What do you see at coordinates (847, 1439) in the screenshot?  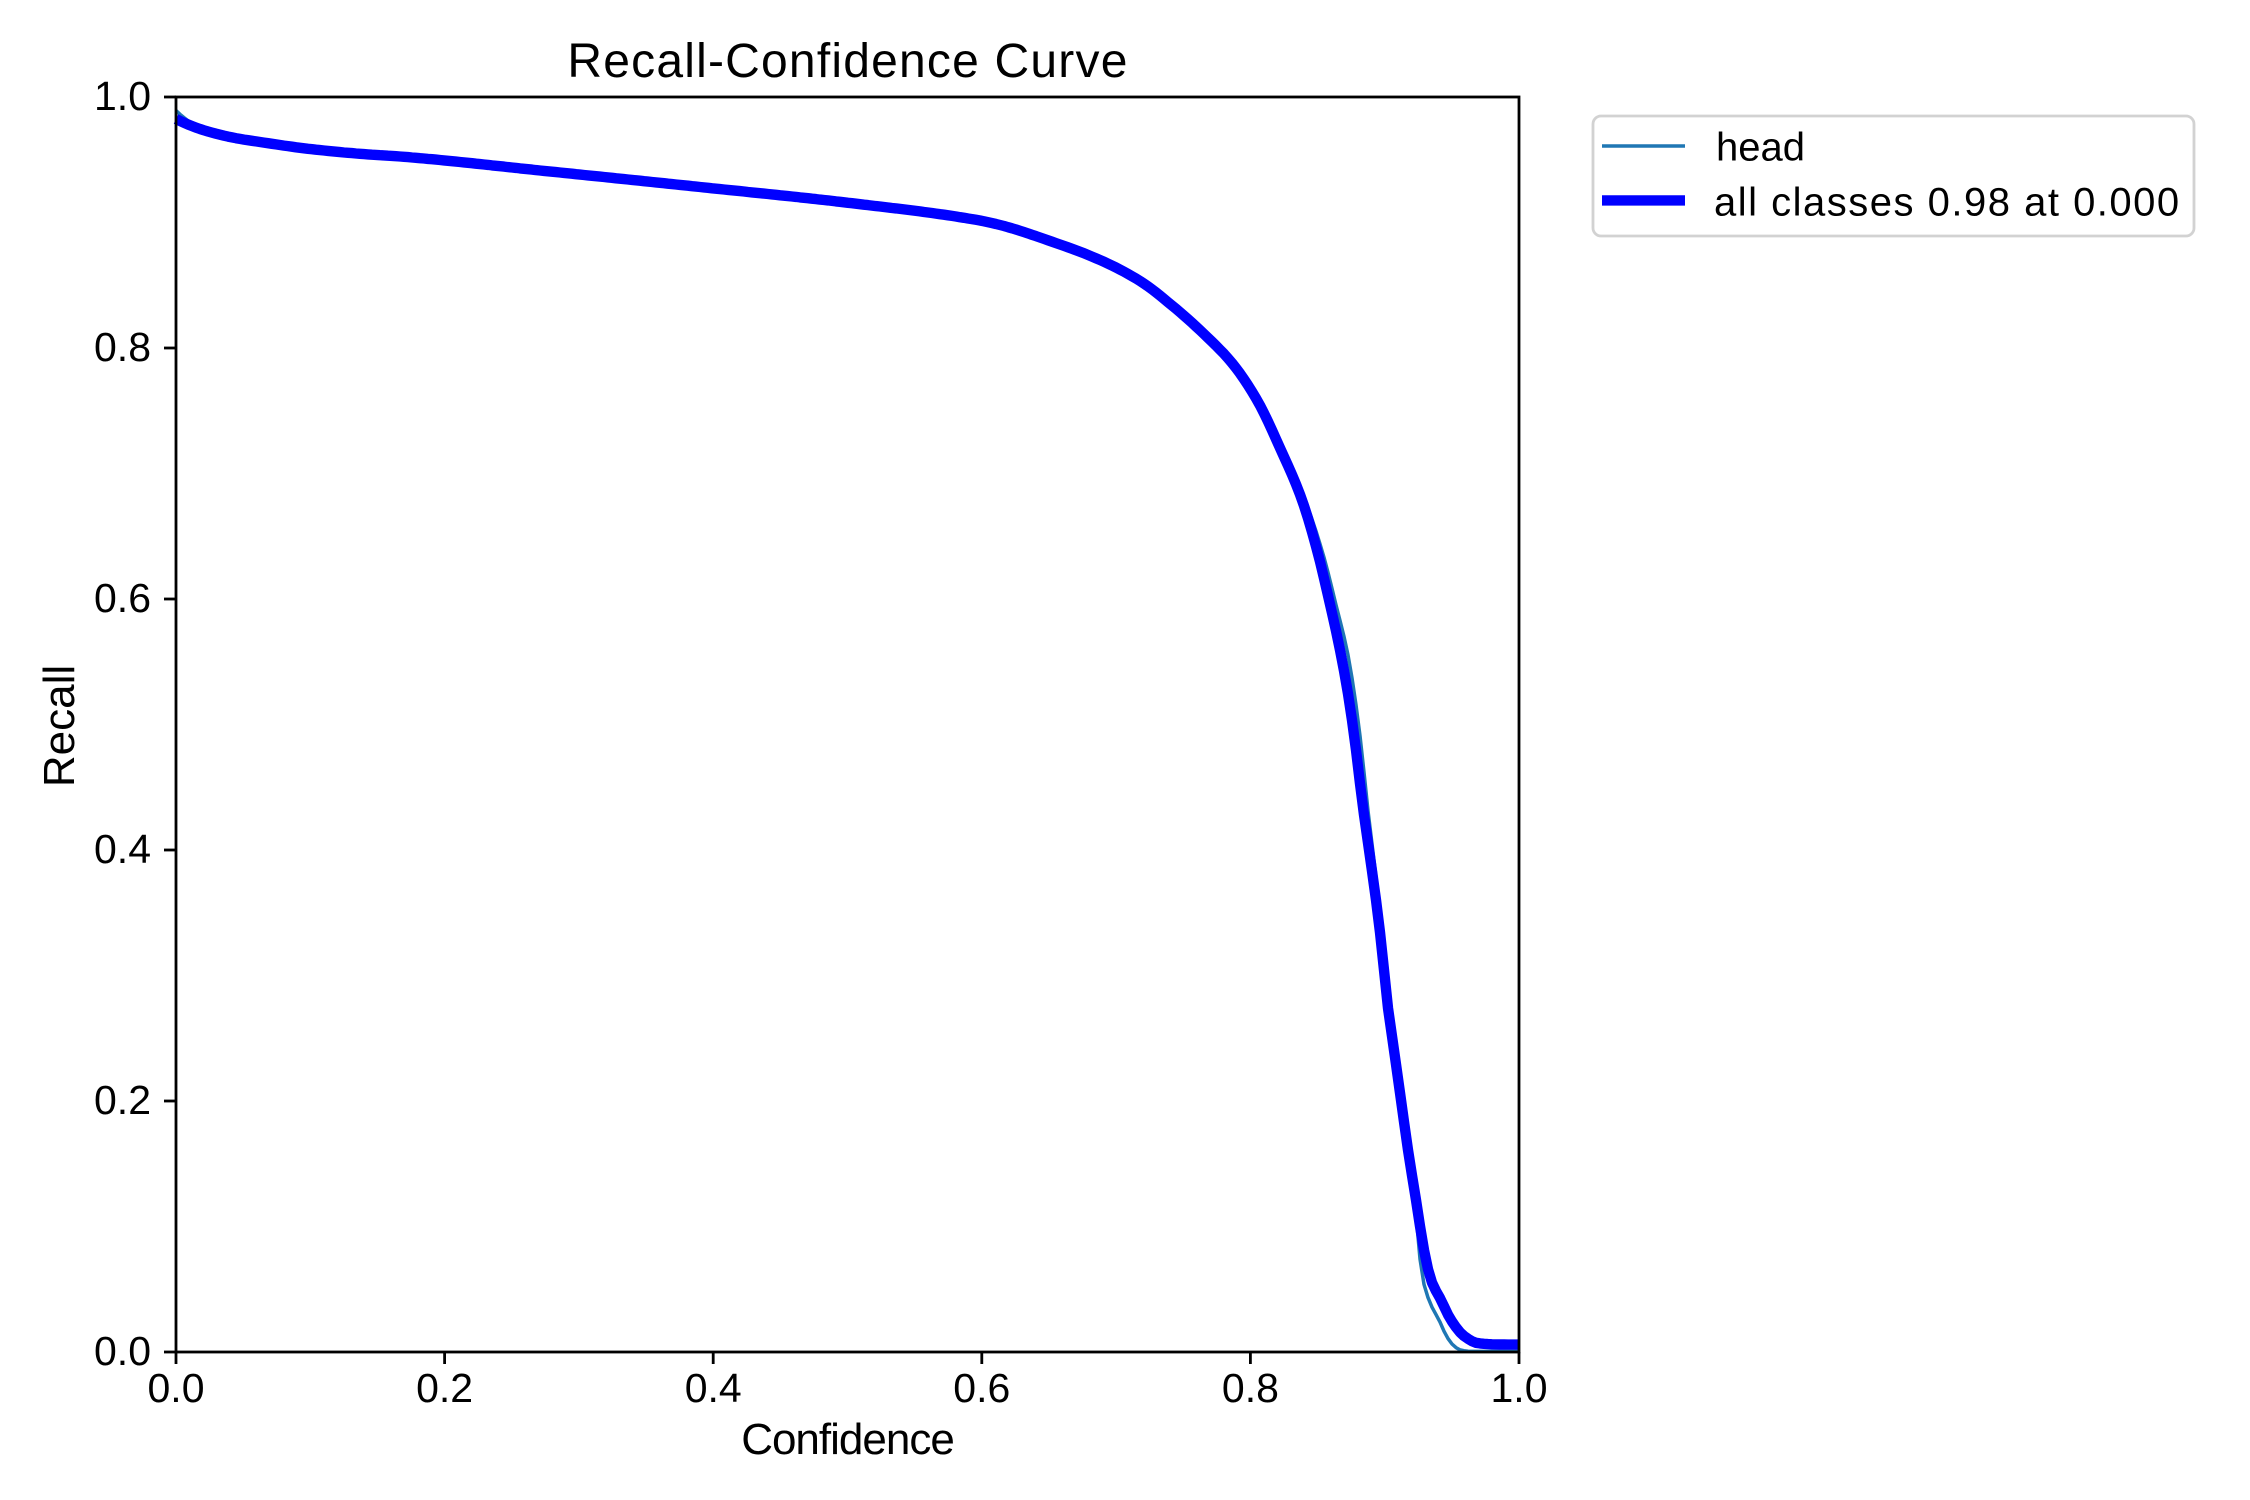 I see `svg-text: Confidence` at bounding box center [847, 1439].